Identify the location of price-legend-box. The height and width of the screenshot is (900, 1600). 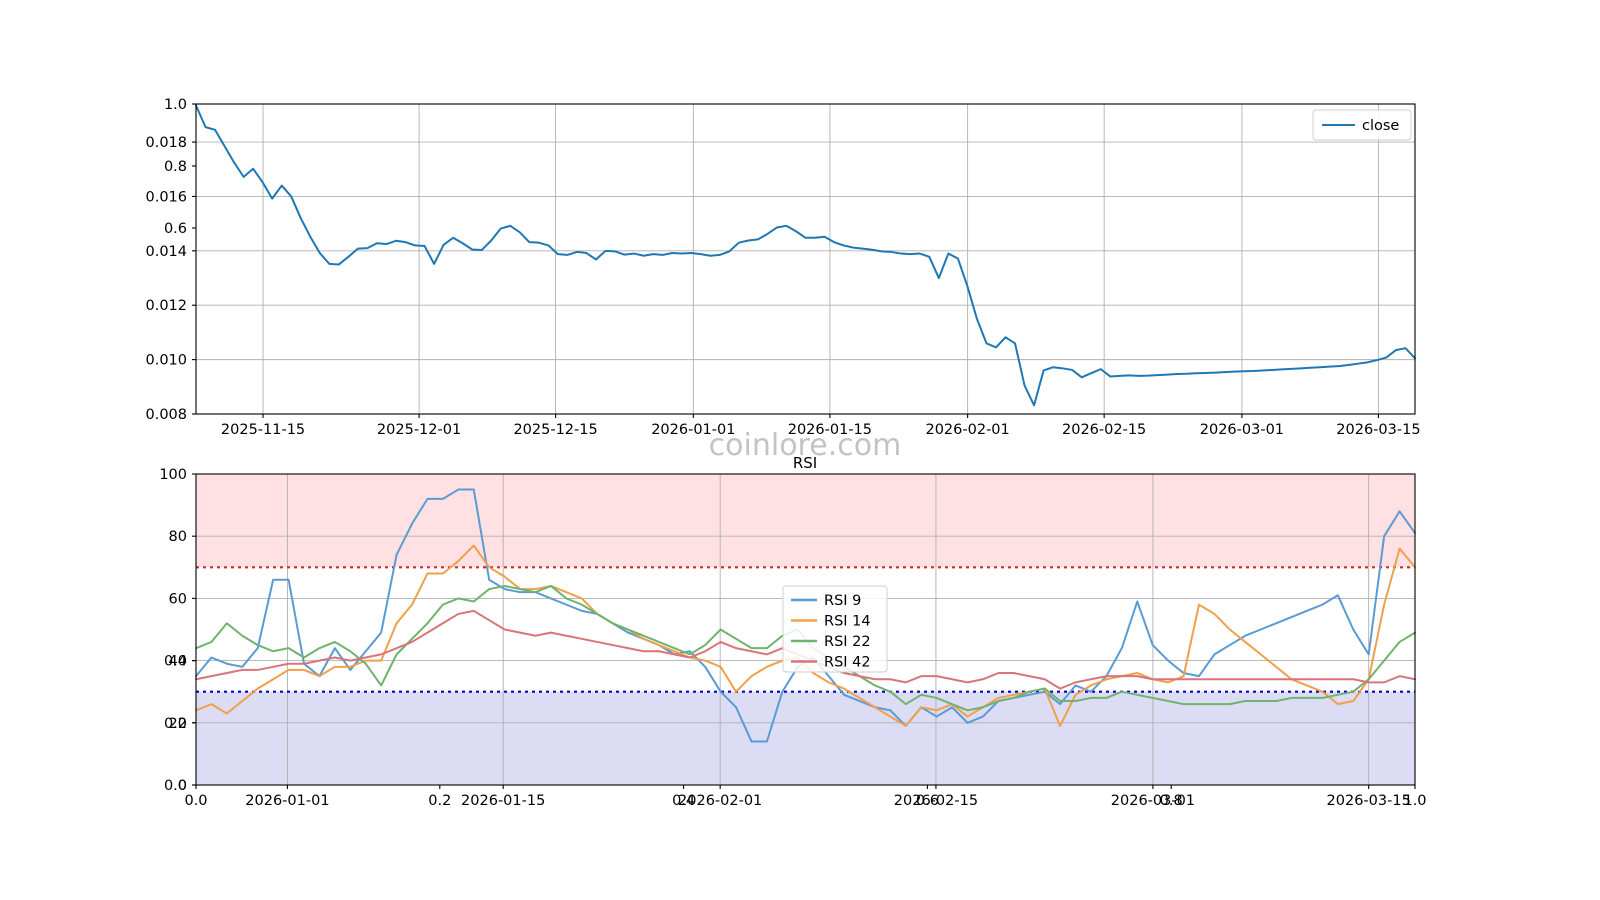
(1362, 125).